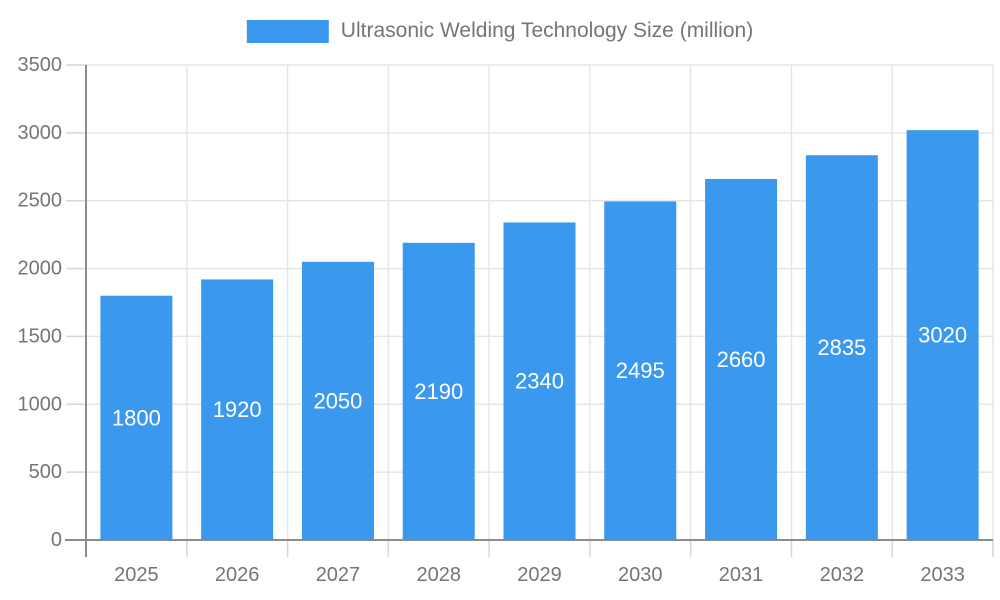 The image size is (1000, 600). I want to click on y-axis-tick-label: 2000, so click(40, 269).